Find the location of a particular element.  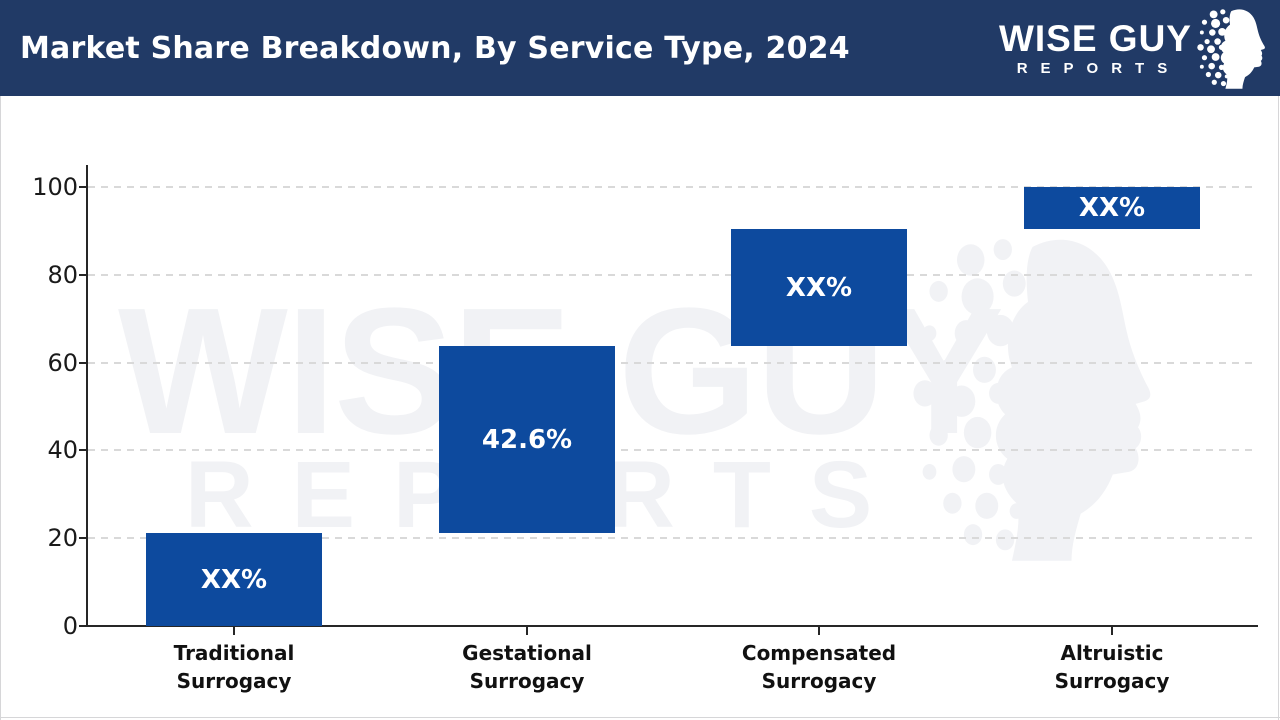

y-tick-label-40: 40 is located at coordinates (62, 450).